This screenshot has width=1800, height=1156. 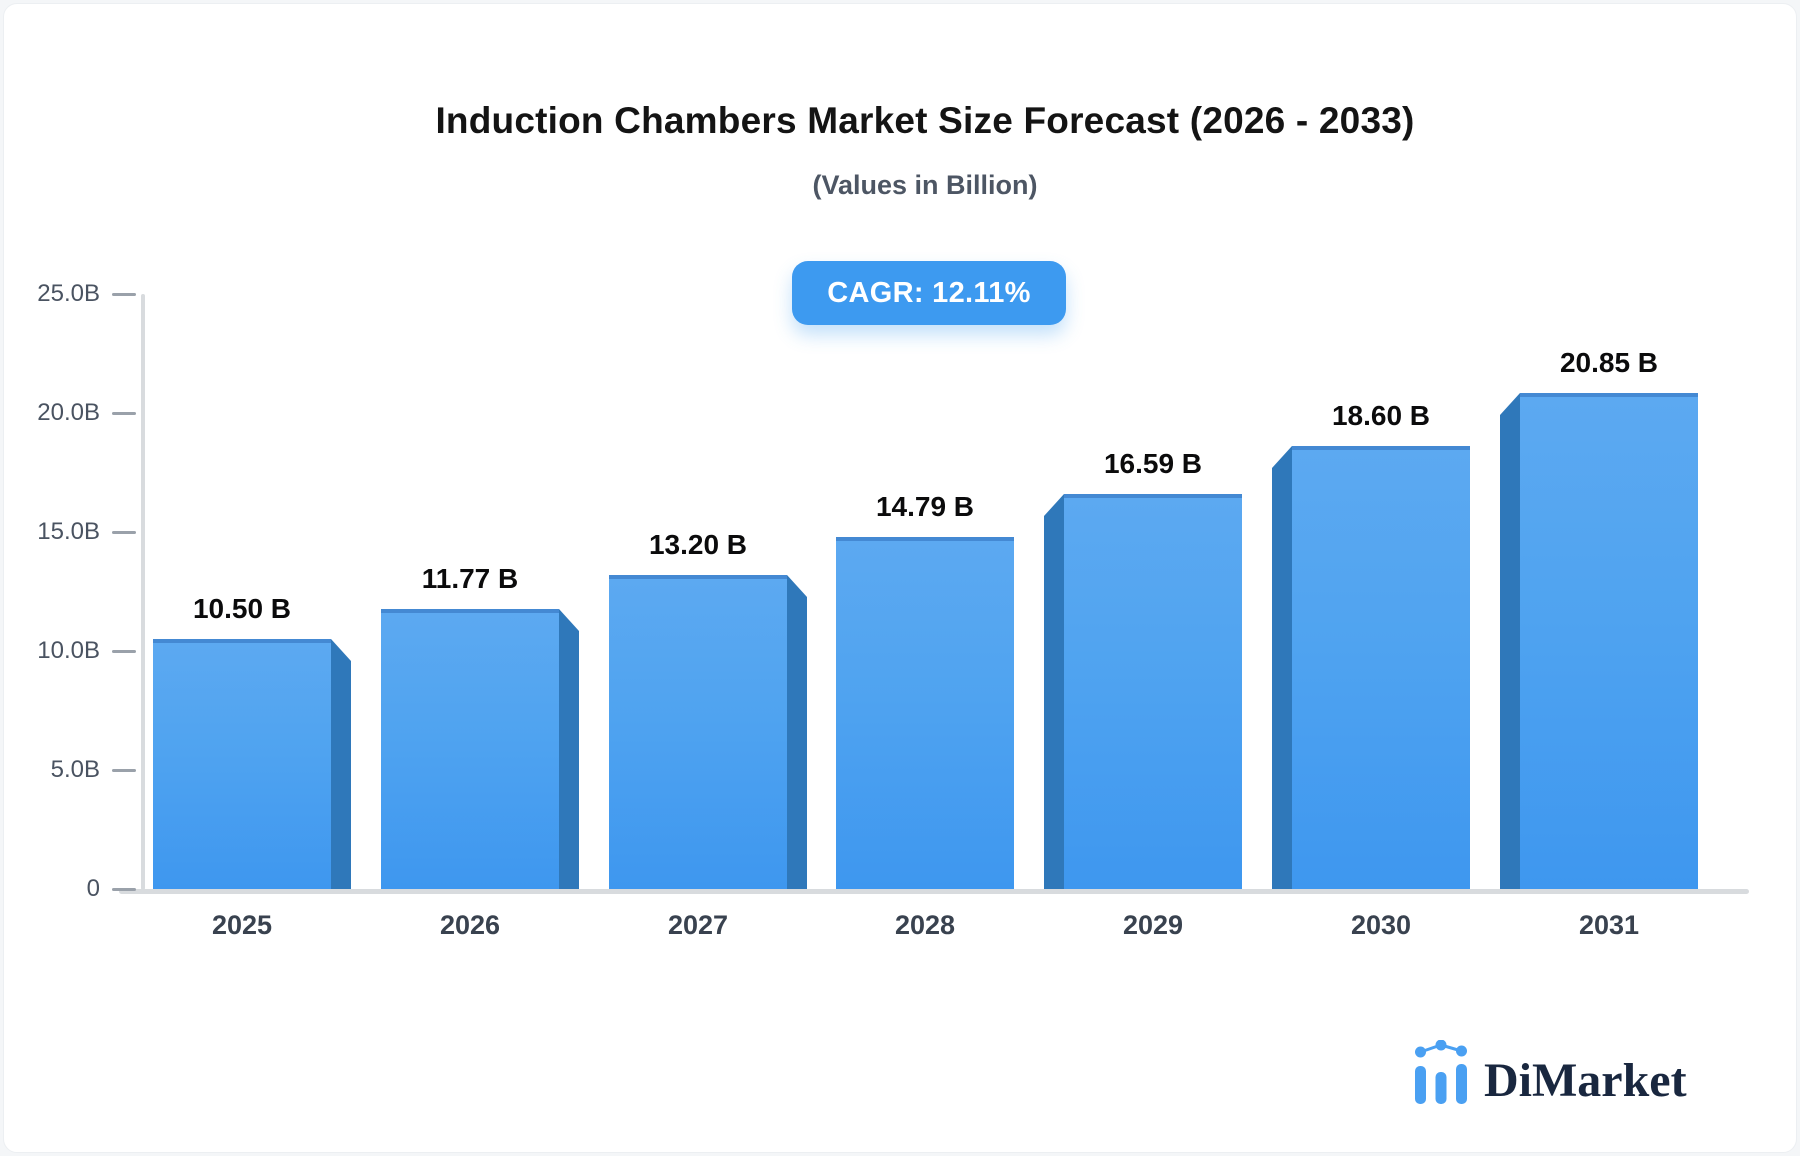 I want to click on y-tick-label-0: 0, so click(x=93, y=888).